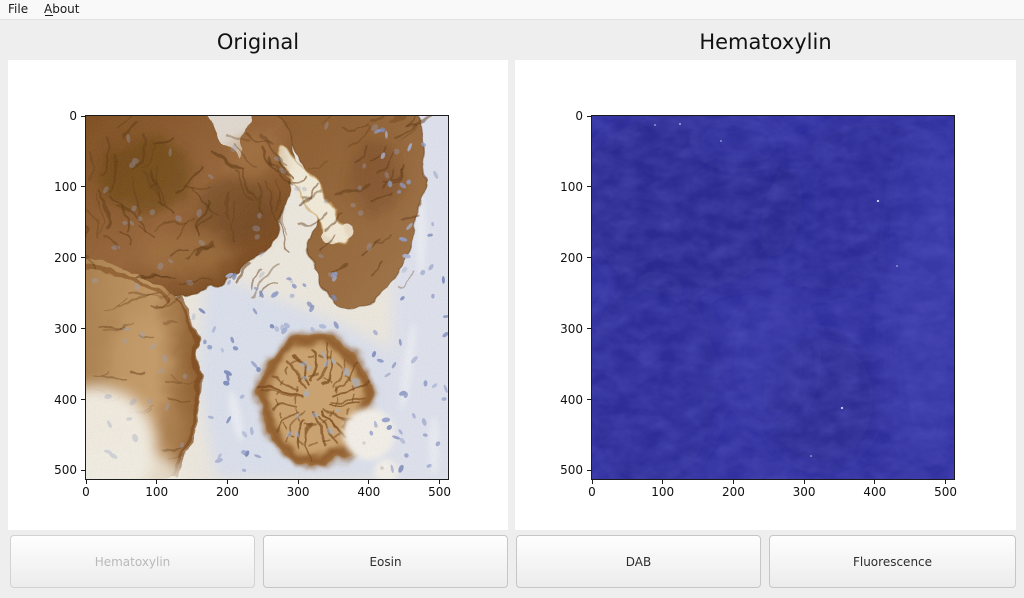 This screenshot has height=598, width=1024. What do you see at coordinates (62, 9) in the screenshot?
I see `menu-about: About` at bounding box center [62, 9].